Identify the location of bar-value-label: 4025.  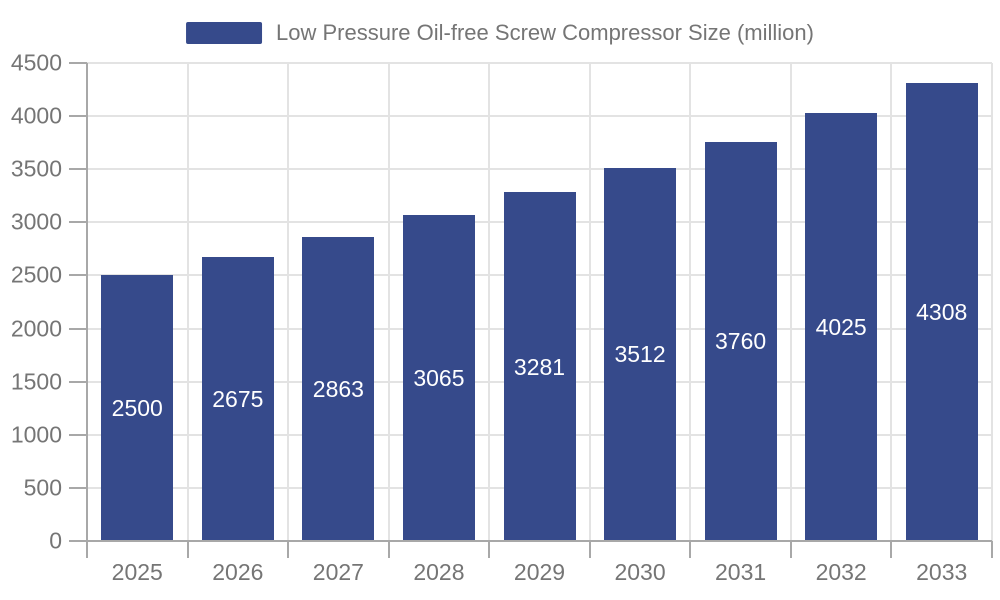
(841, 327).